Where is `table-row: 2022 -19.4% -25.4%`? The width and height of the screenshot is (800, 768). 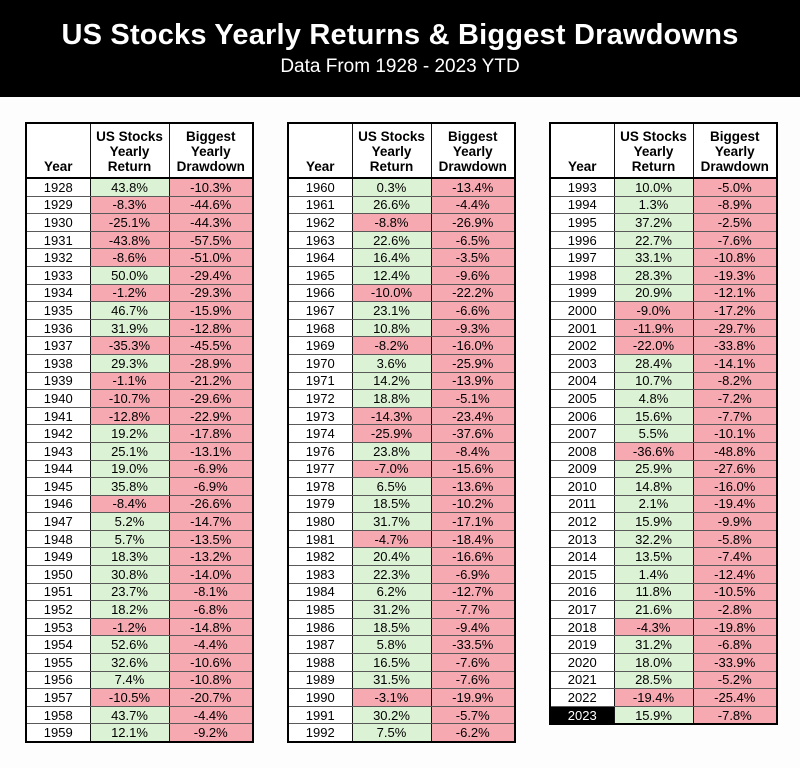 table-row: 2022 -19.4% -25.4% is located at coordinates (663, 697).